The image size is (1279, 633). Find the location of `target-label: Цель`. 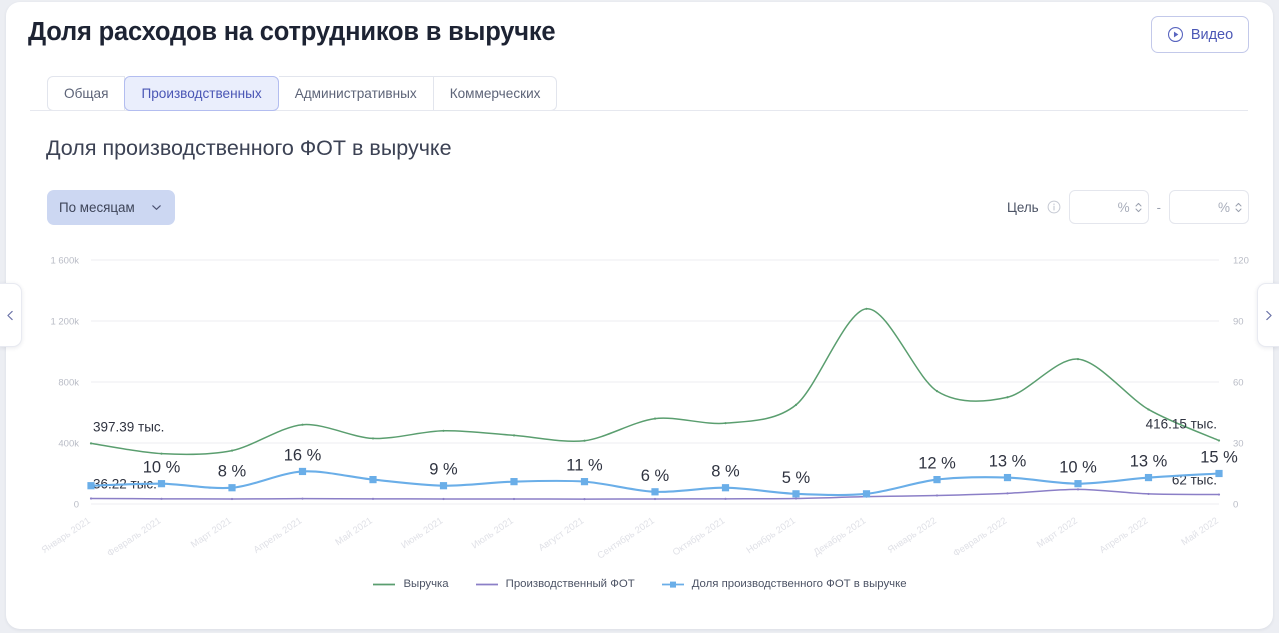

target-label: Цель is located at coordinates (1022, 207).